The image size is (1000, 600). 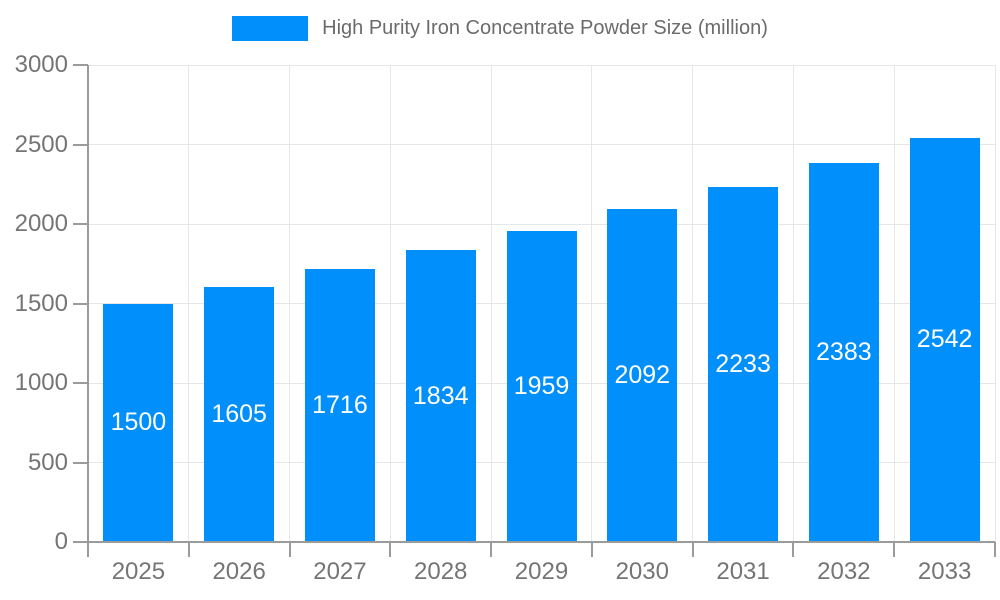 I want to click on x-axis-label: 2031, so click(x=743, y=571).